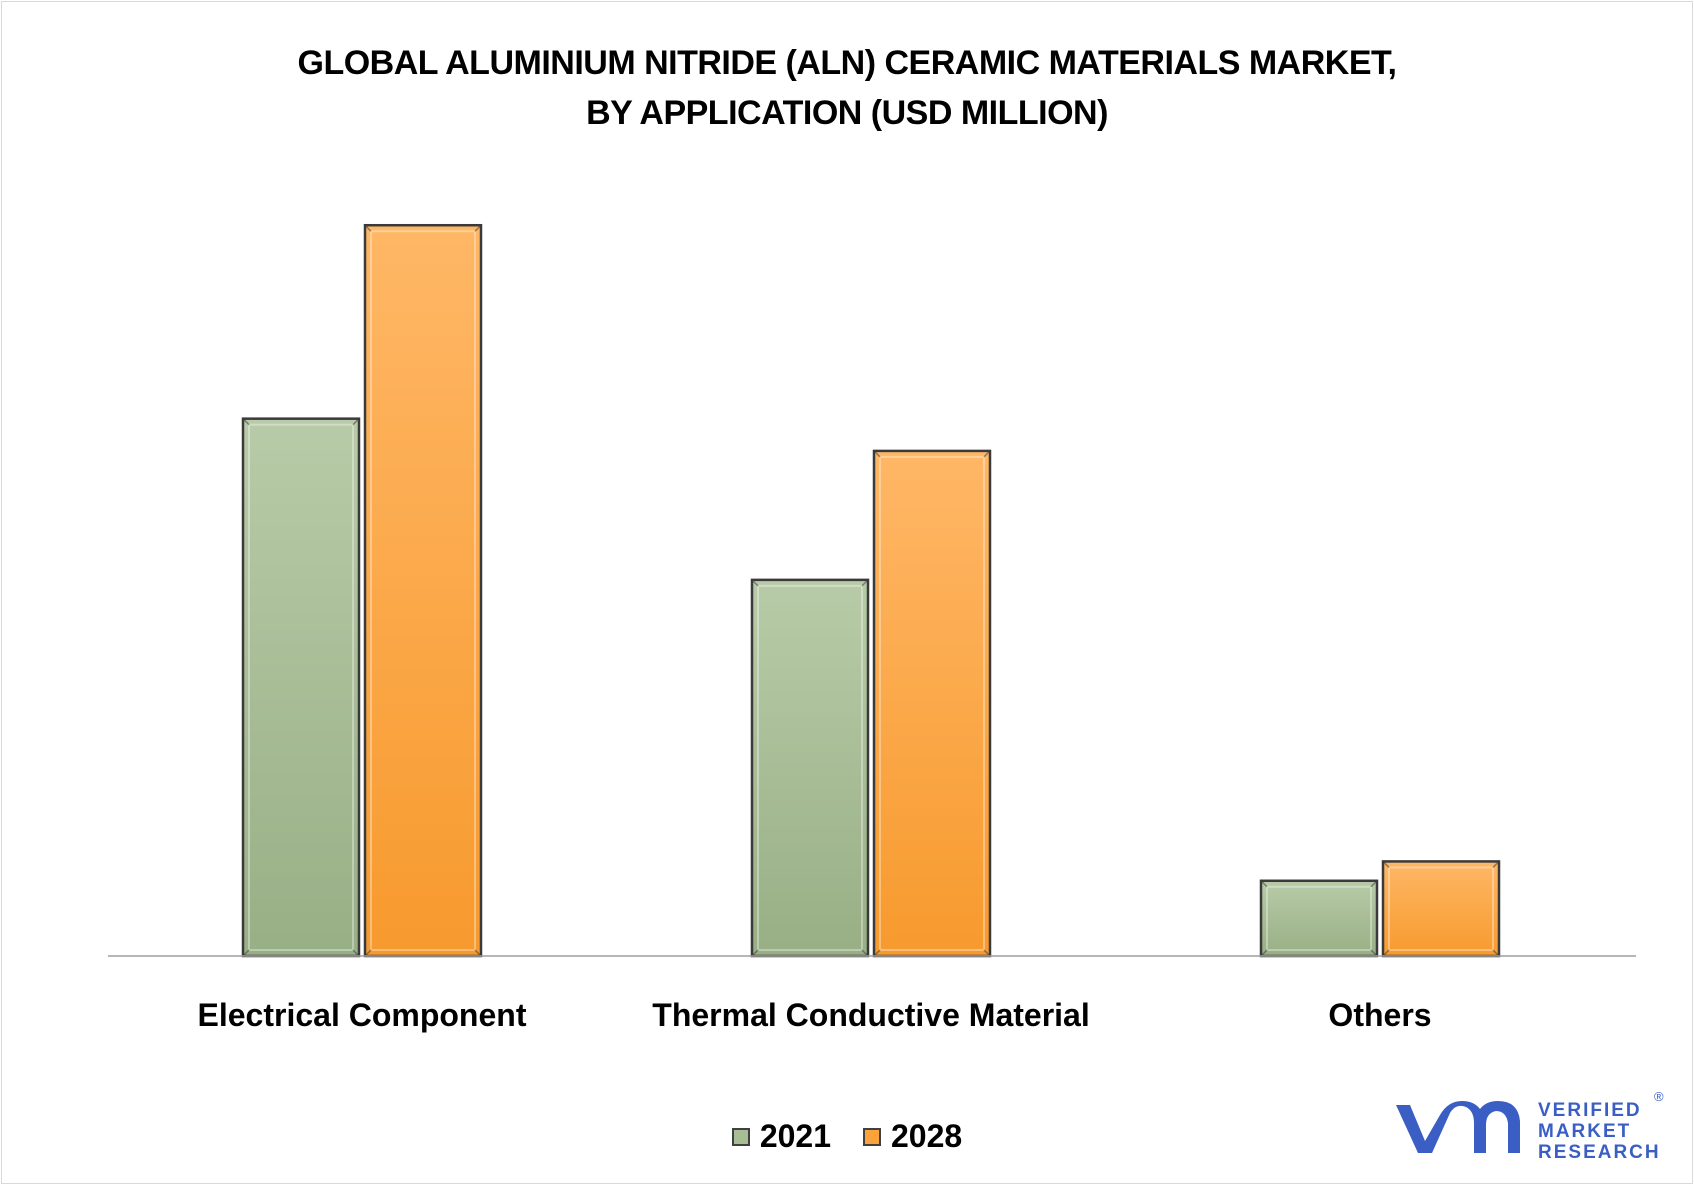  I want to click on verified-market-research-logo: VERIFIED MARKET RESEARCH ®, so click(1532, 1127).